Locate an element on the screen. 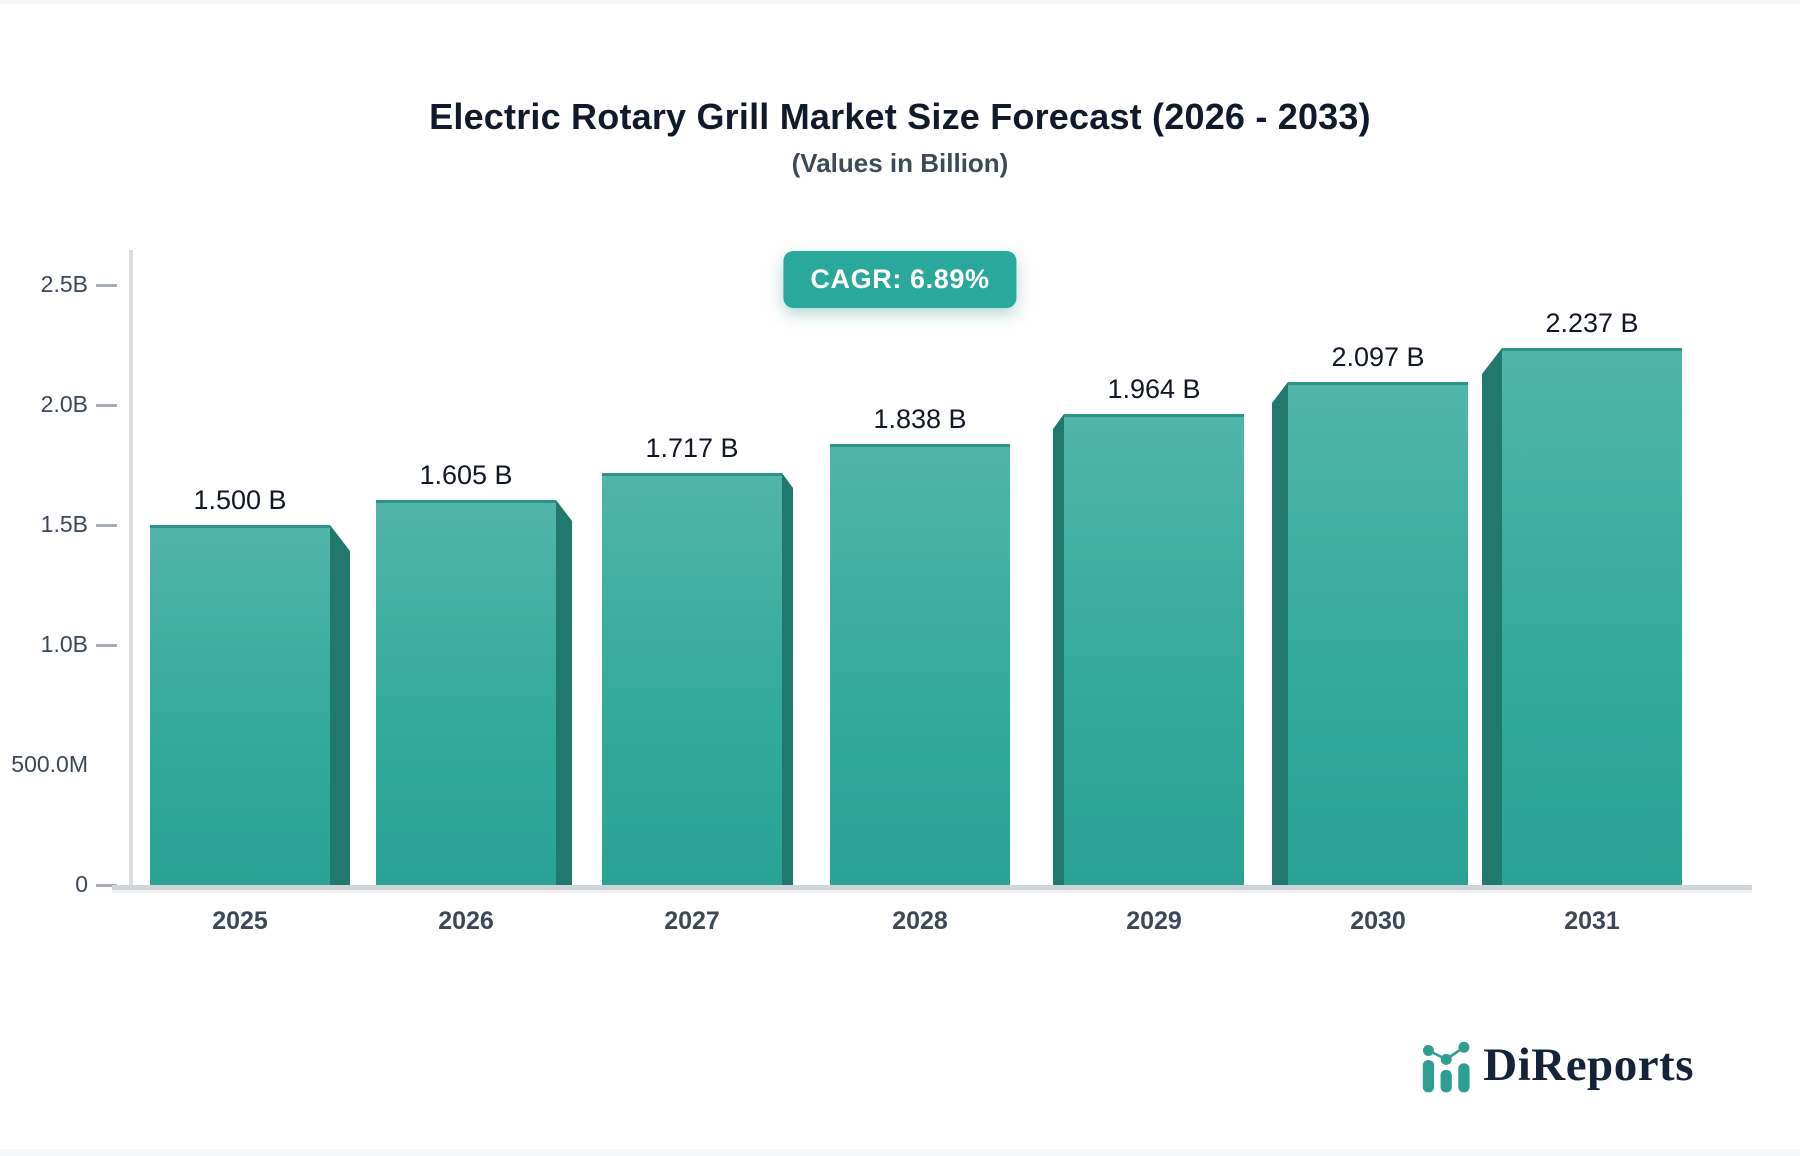 This screenshot has height=1156, width=1800. bar-value-label: 1.964 B is located at coordinates (1154, 389).